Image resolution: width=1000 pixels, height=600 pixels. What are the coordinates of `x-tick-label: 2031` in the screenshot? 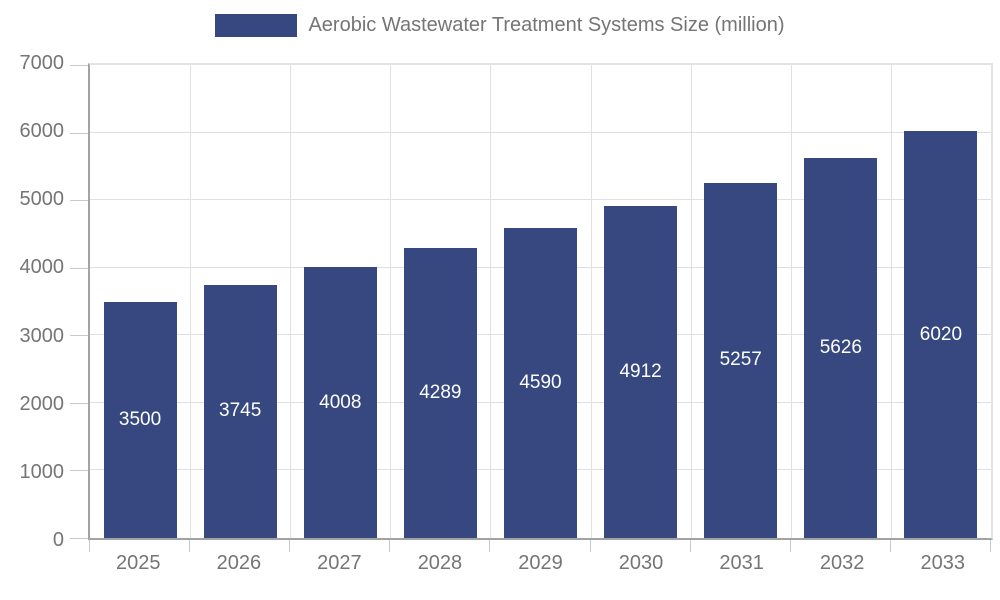 It's located at (741, 563).